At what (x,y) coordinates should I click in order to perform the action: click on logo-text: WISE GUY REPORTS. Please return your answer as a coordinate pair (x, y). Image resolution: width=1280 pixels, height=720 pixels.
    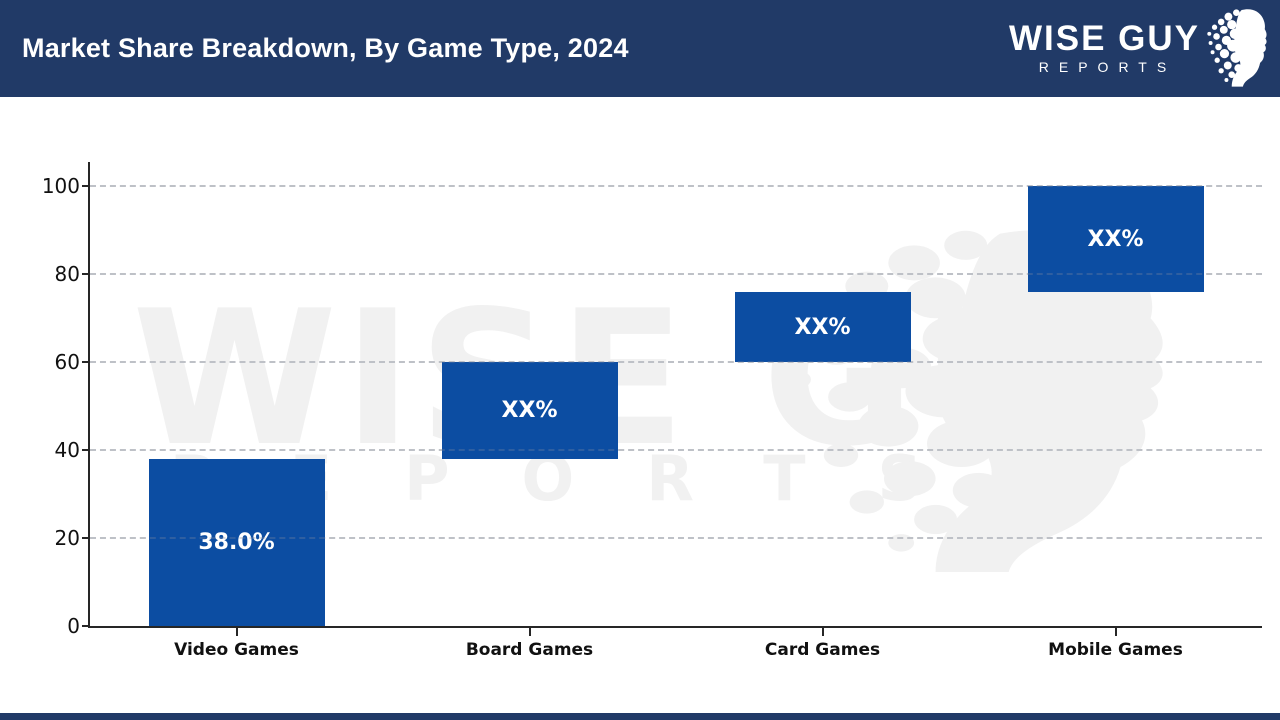
    Looking at the image, I should click on (1104, 47).